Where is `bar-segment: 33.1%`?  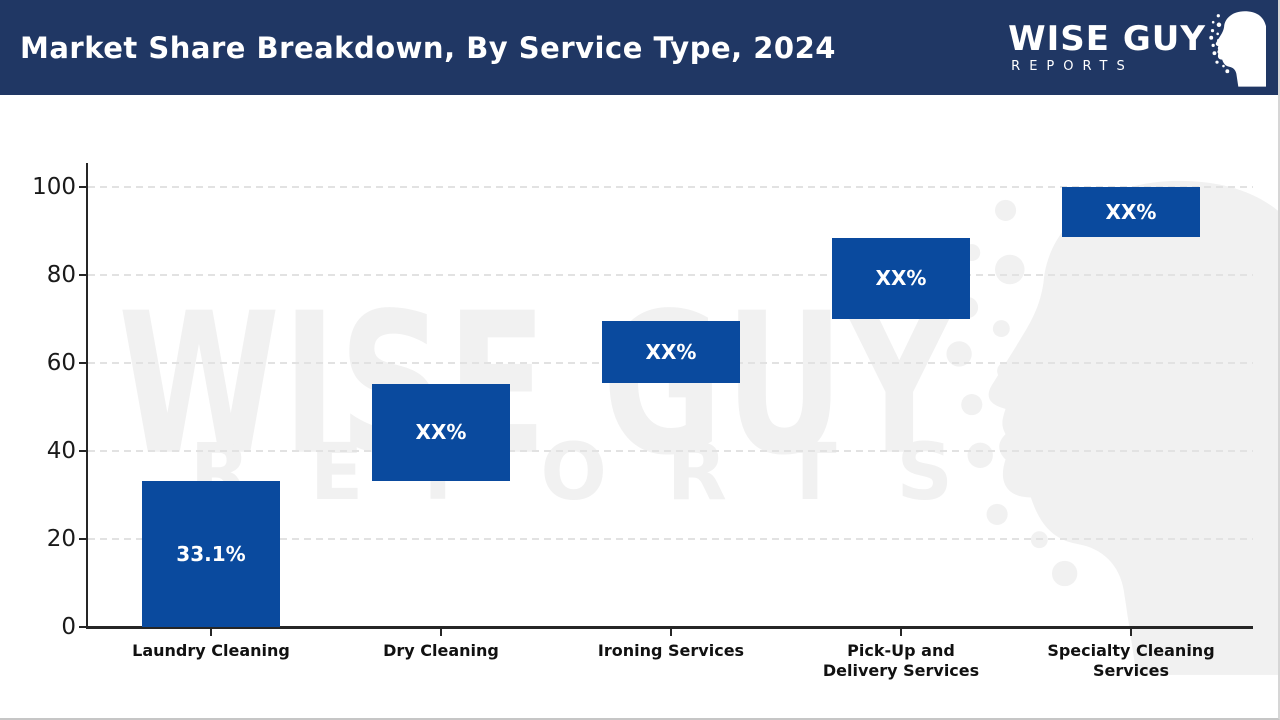
bar-segment: 33.1% is located at coordinates (211, 554).